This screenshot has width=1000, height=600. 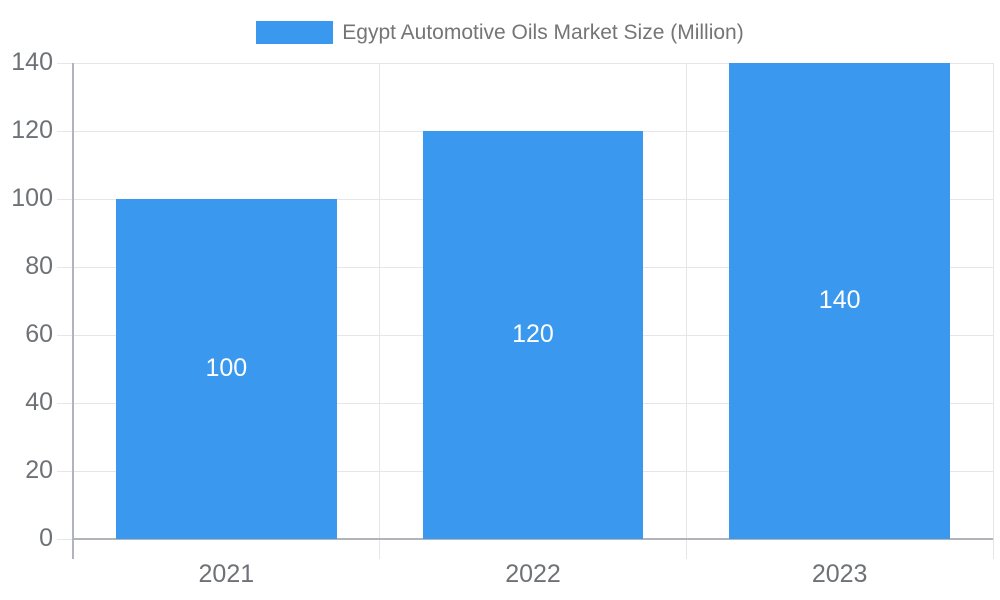 I want to click on h-gridline, so click(x=525, y=63).